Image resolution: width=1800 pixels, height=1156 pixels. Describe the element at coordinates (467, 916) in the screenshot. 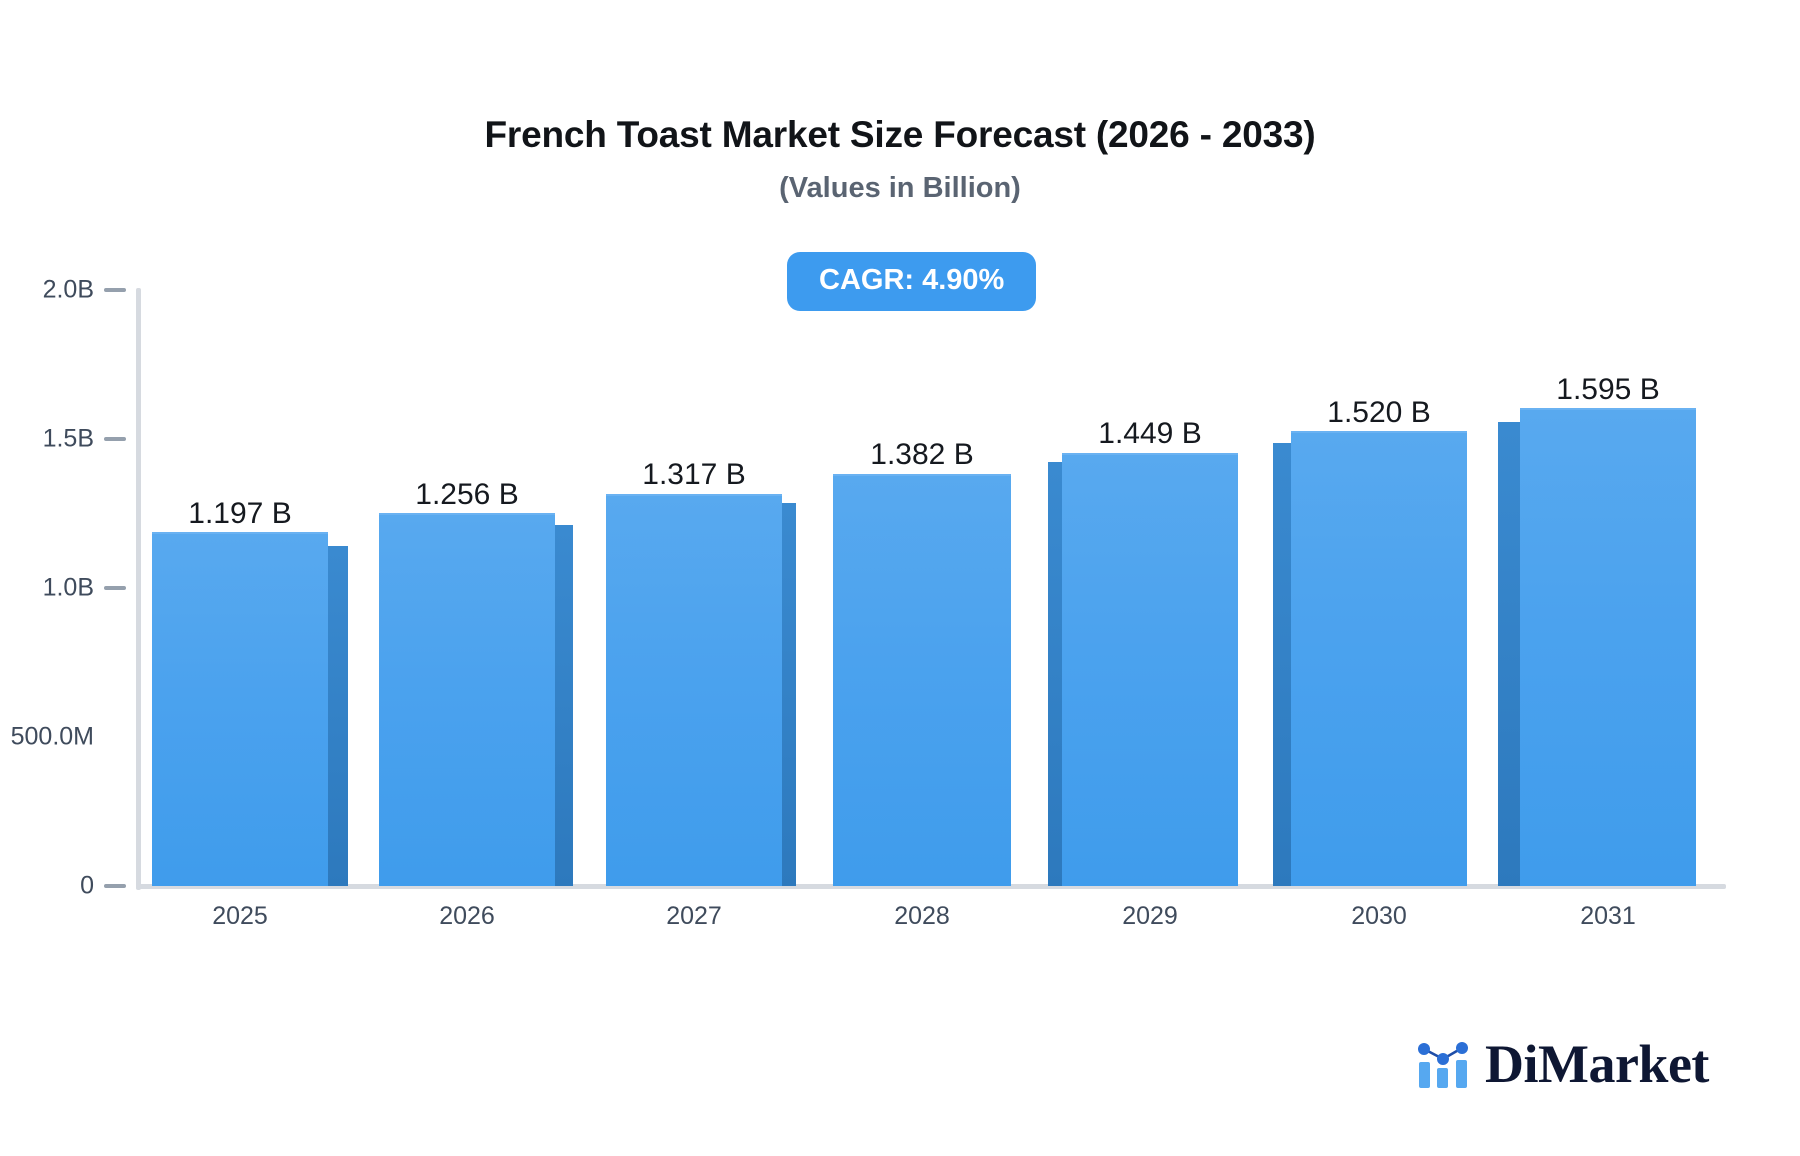

I see `x-axis-label-2026: 2026` at that location.